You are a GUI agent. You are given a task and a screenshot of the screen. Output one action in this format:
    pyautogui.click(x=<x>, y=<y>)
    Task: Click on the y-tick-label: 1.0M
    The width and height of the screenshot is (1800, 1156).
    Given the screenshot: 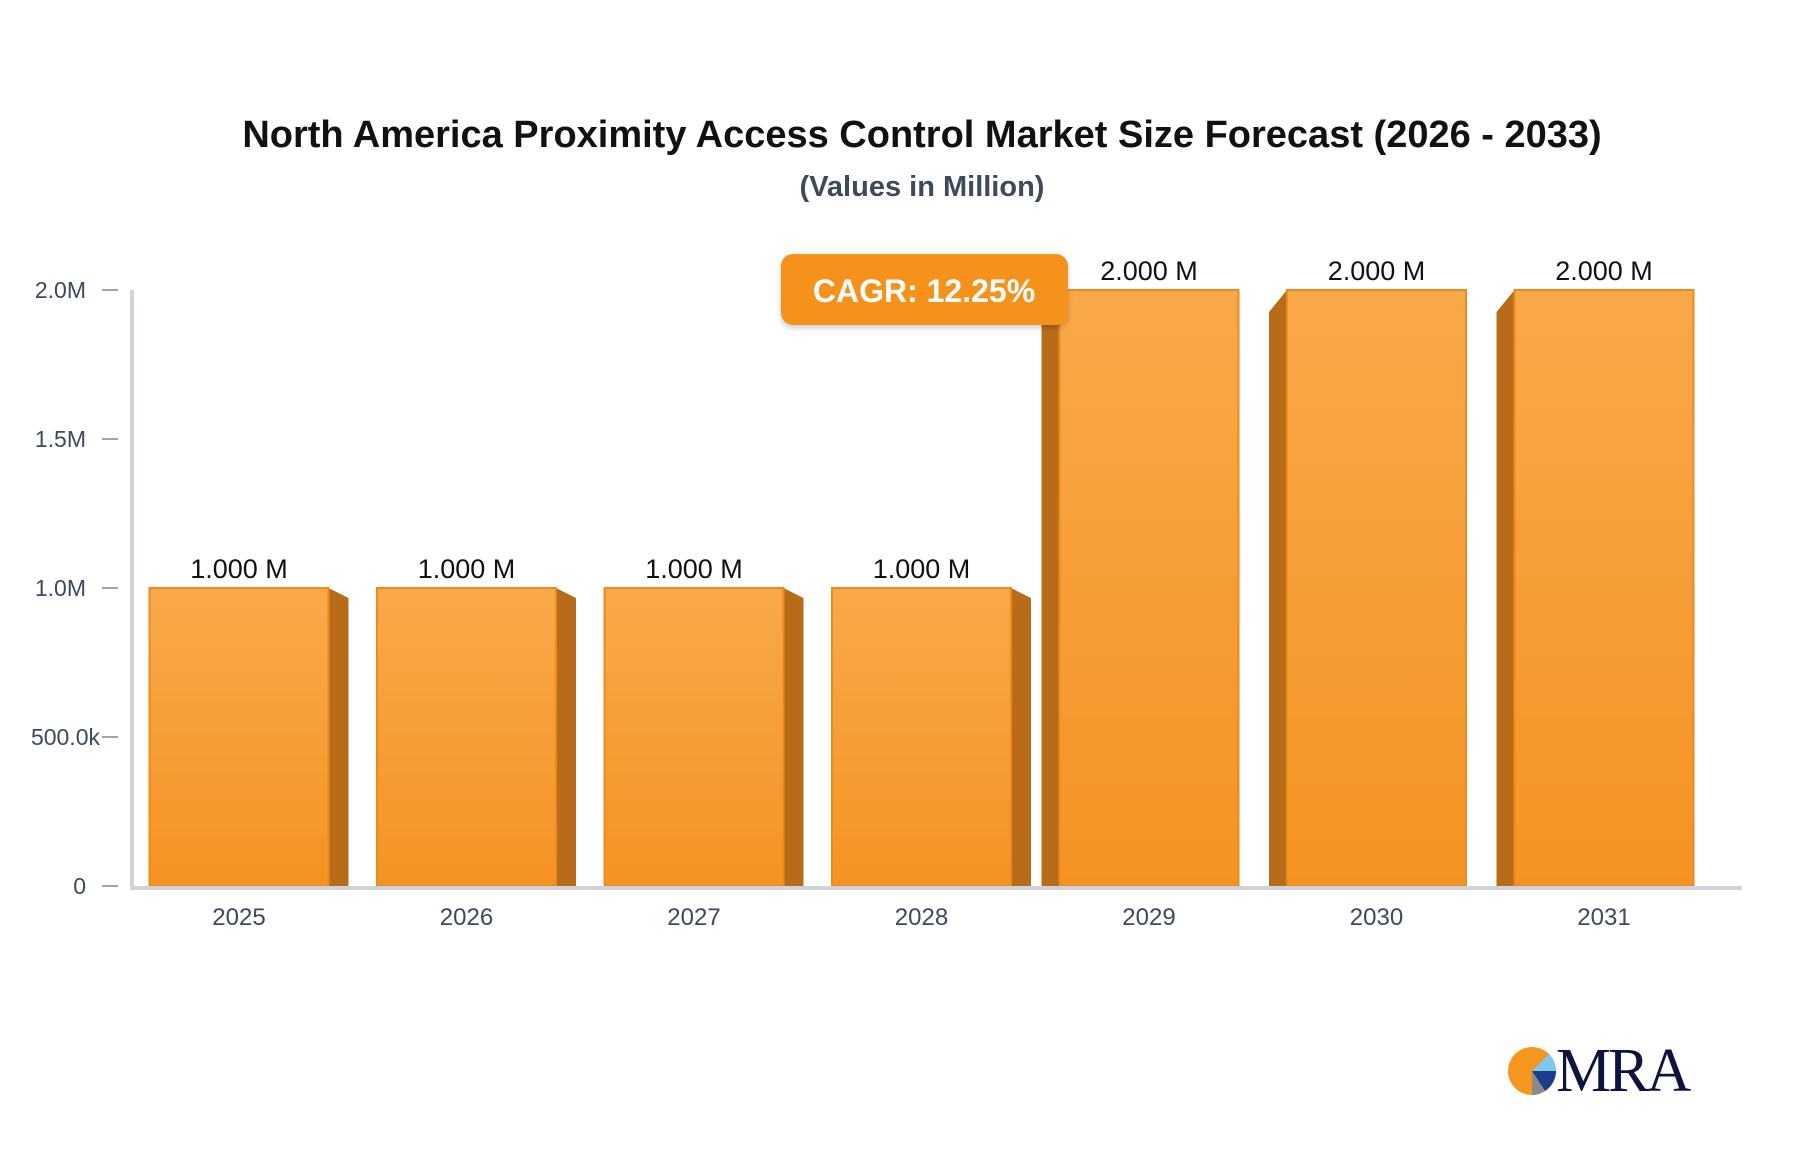 What is the action you would take?
    pyautogui.click(x=60, y=588)
    